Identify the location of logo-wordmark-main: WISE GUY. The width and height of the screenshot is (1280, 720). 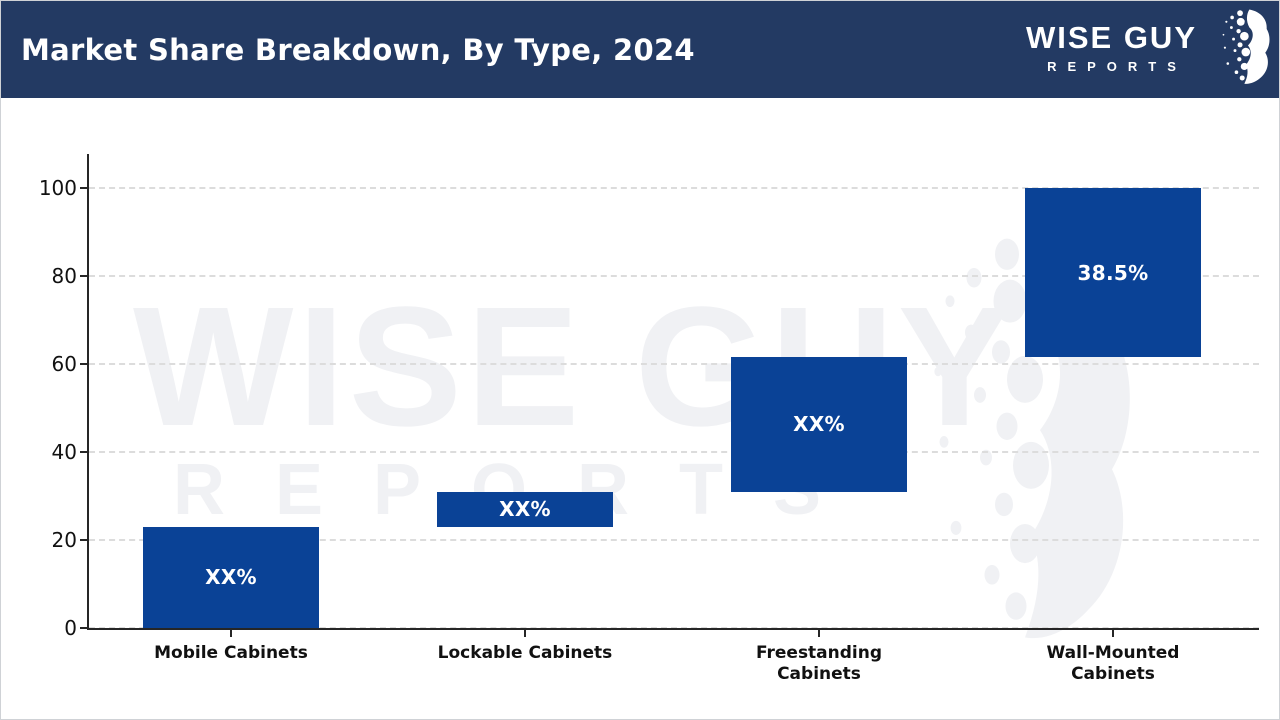
(1111, 37).